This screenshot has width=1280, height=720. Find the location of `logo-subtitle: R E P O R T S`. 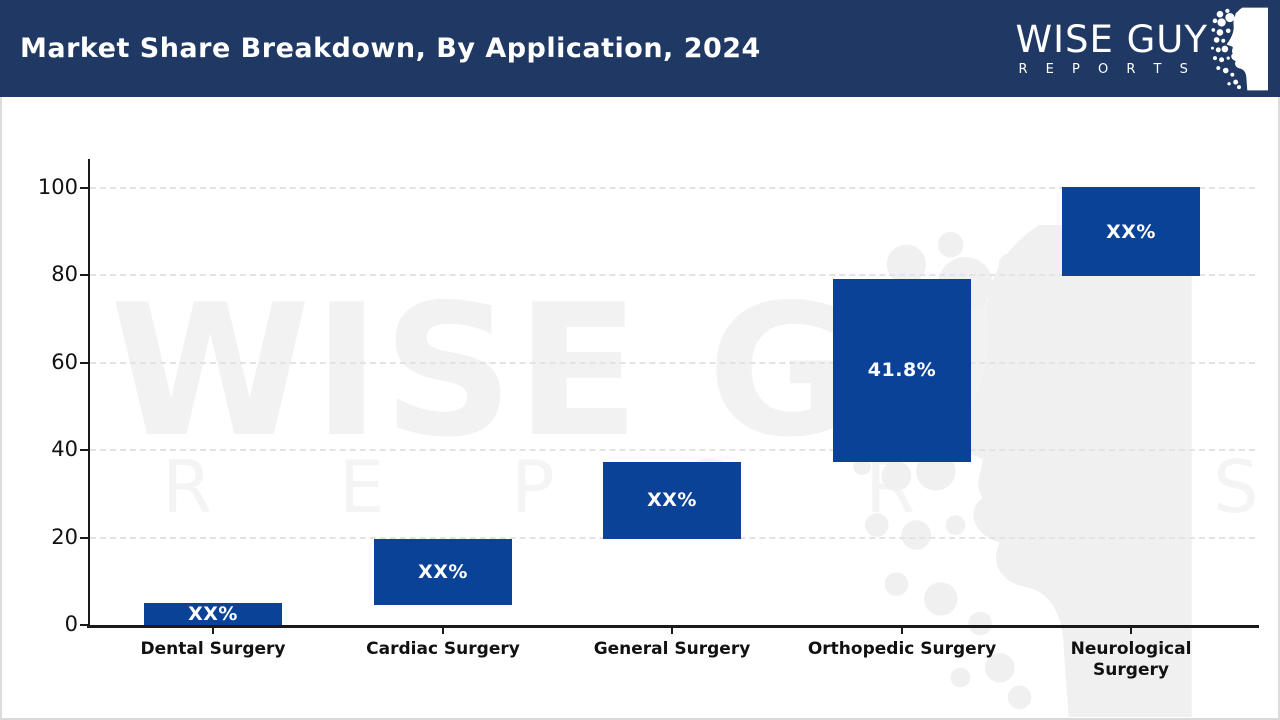

logo-subtitle: R E P O R T S is located at coordinates (1106, 69).